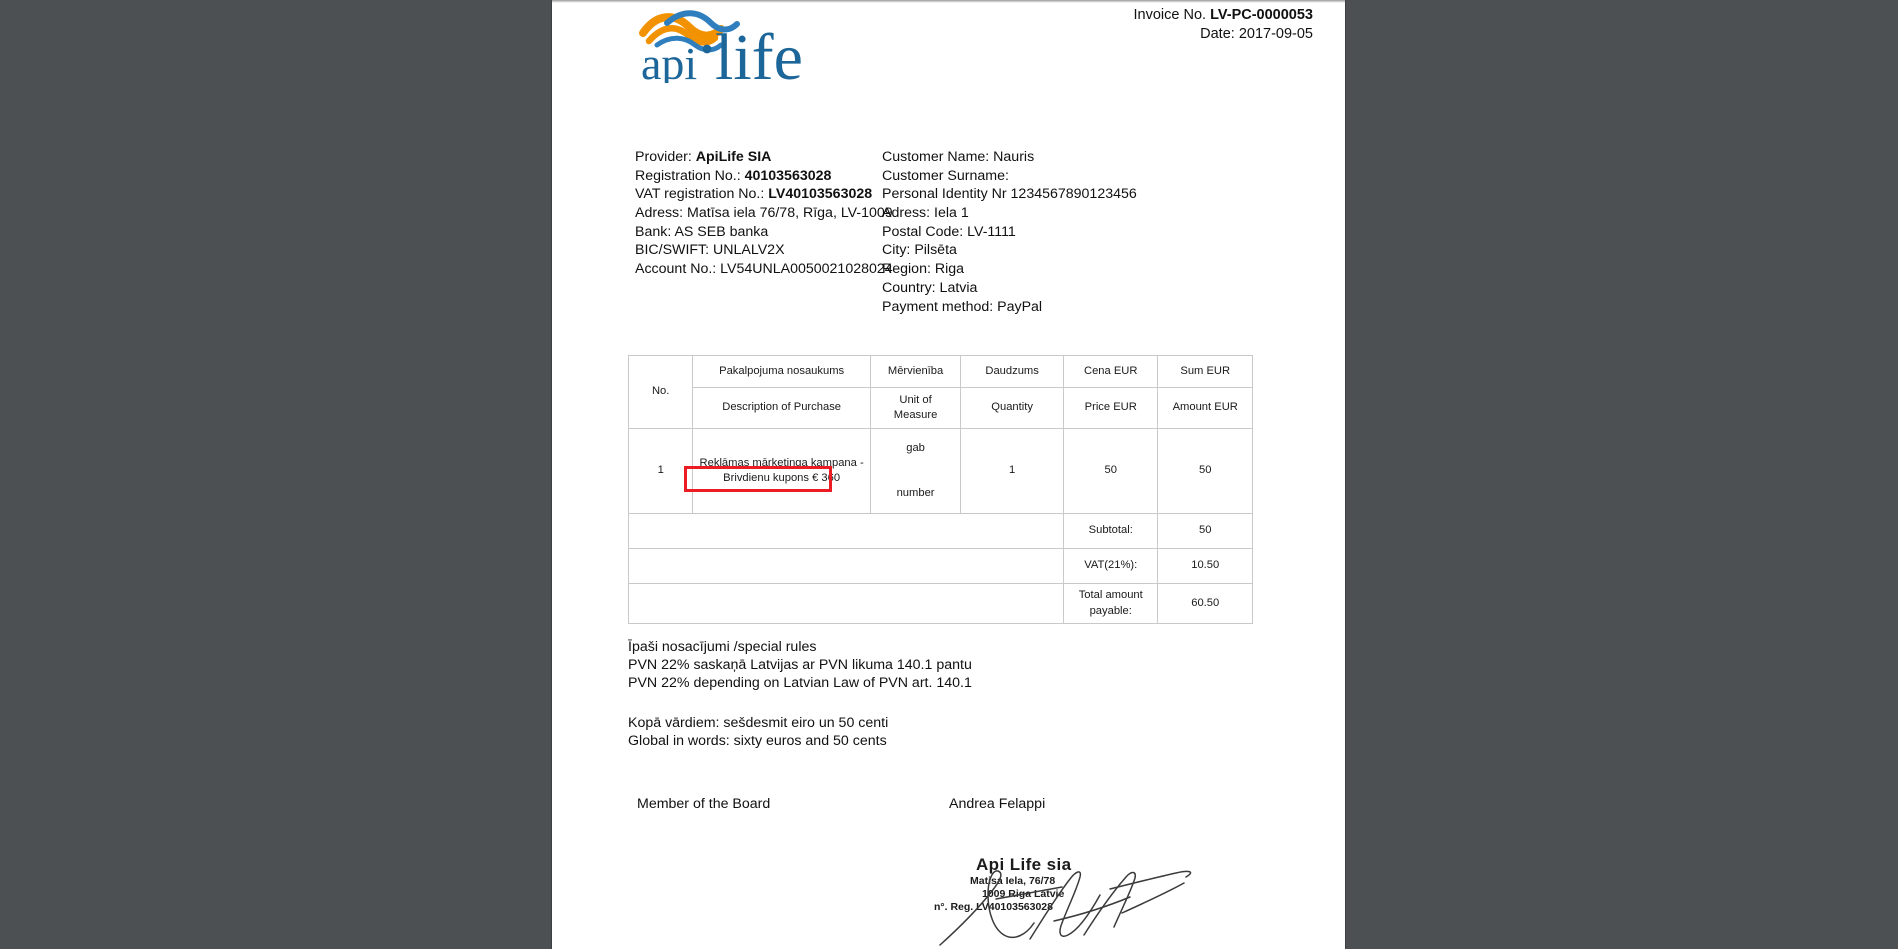 This screenshot has width=1898, height=949. I want to click on cell-amount: 50, so click(1205, 471).